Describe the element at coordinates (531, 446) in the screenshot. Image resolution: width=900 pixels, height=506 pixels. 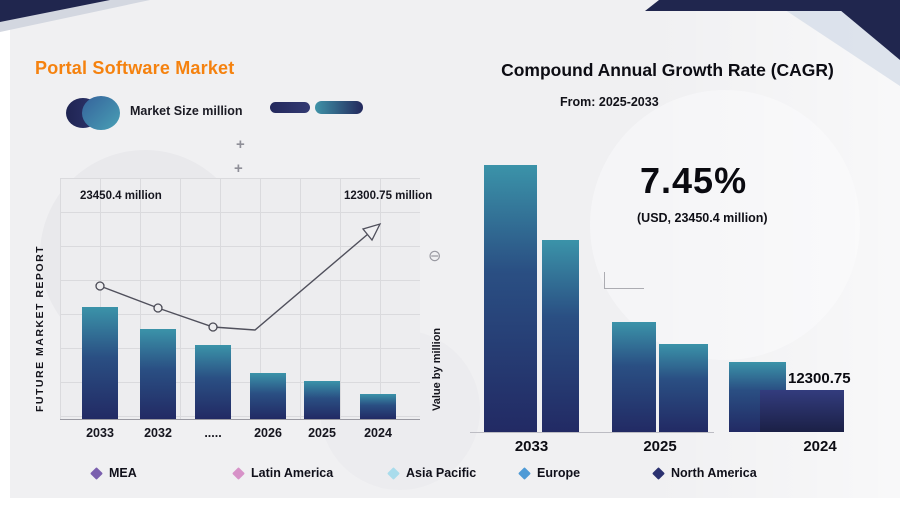
I see `cagr-x-label-2033: 2033` at that location.